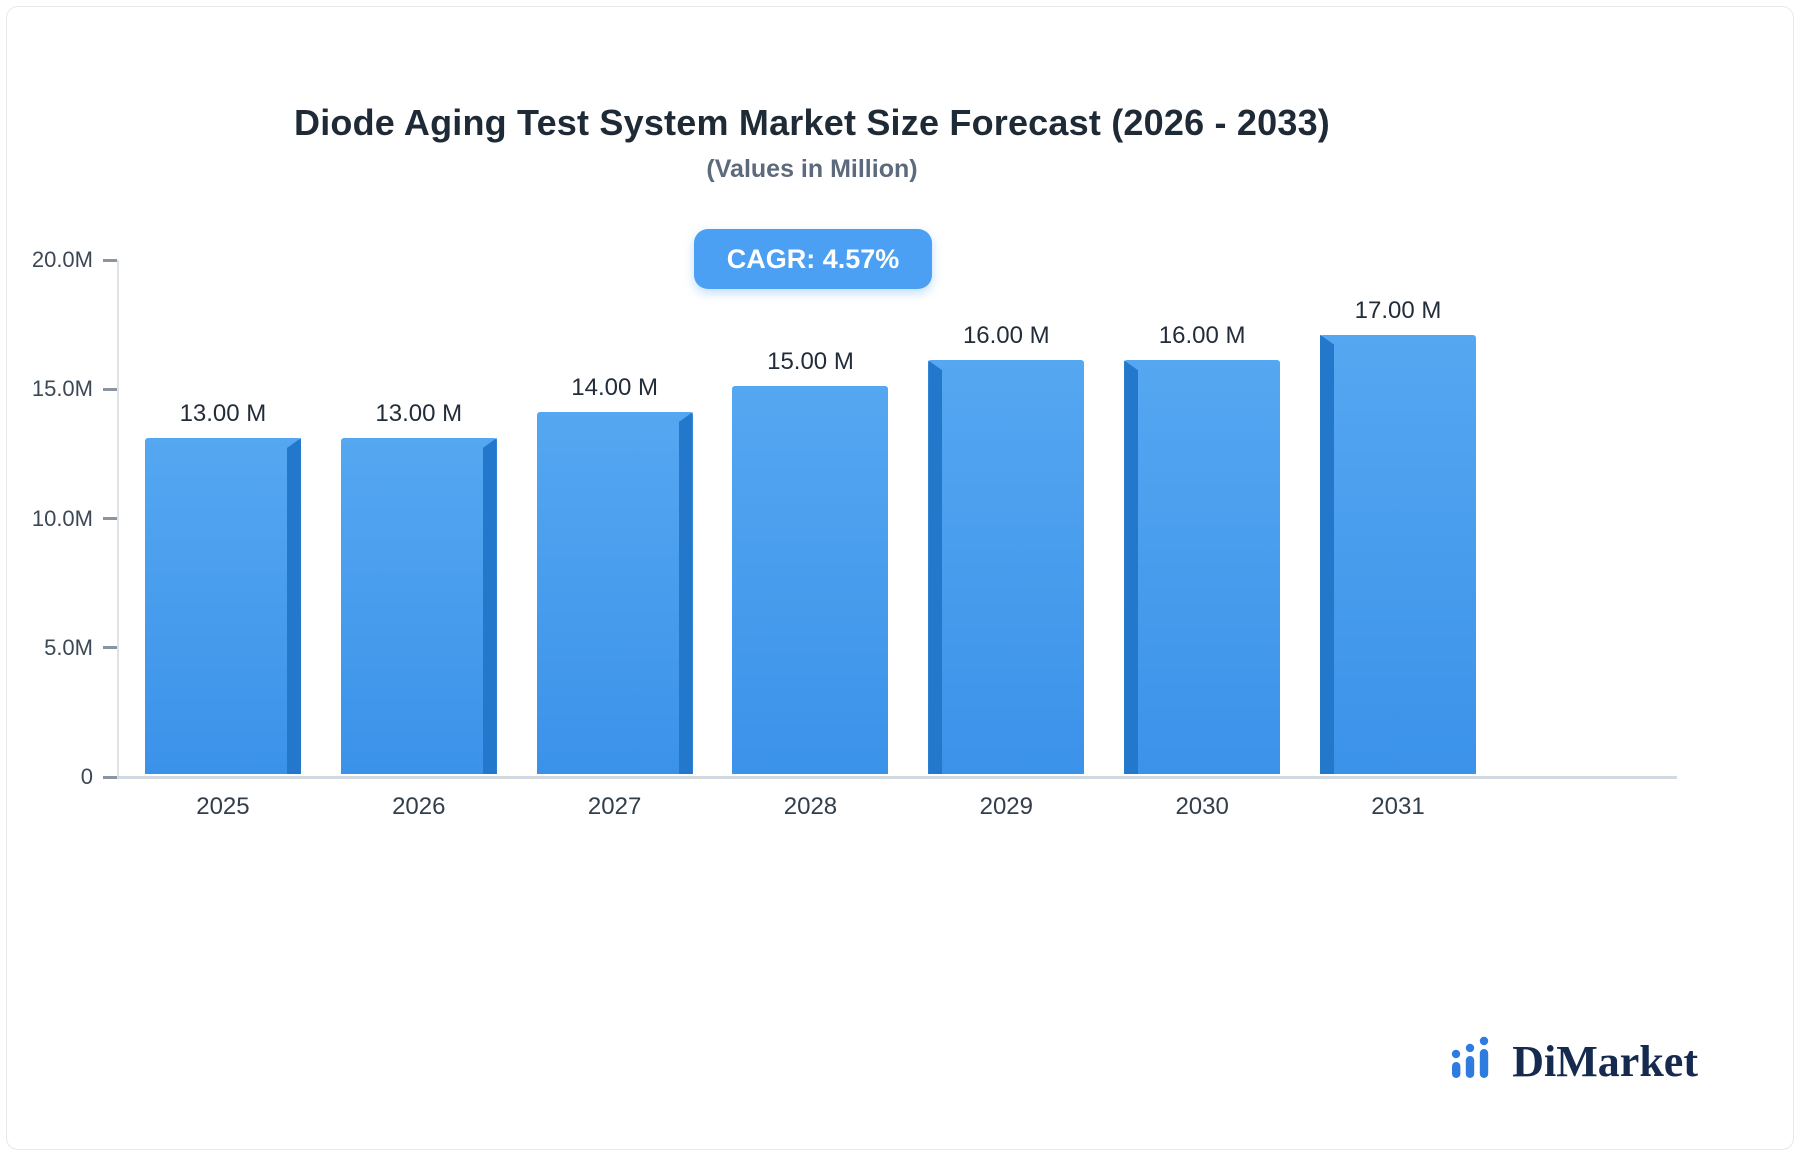 The image size is (1800, 1156). Describe the element at coordinates (614, 388) in the screenshot. I see `bar-value-label: 14.00 M` at that location.